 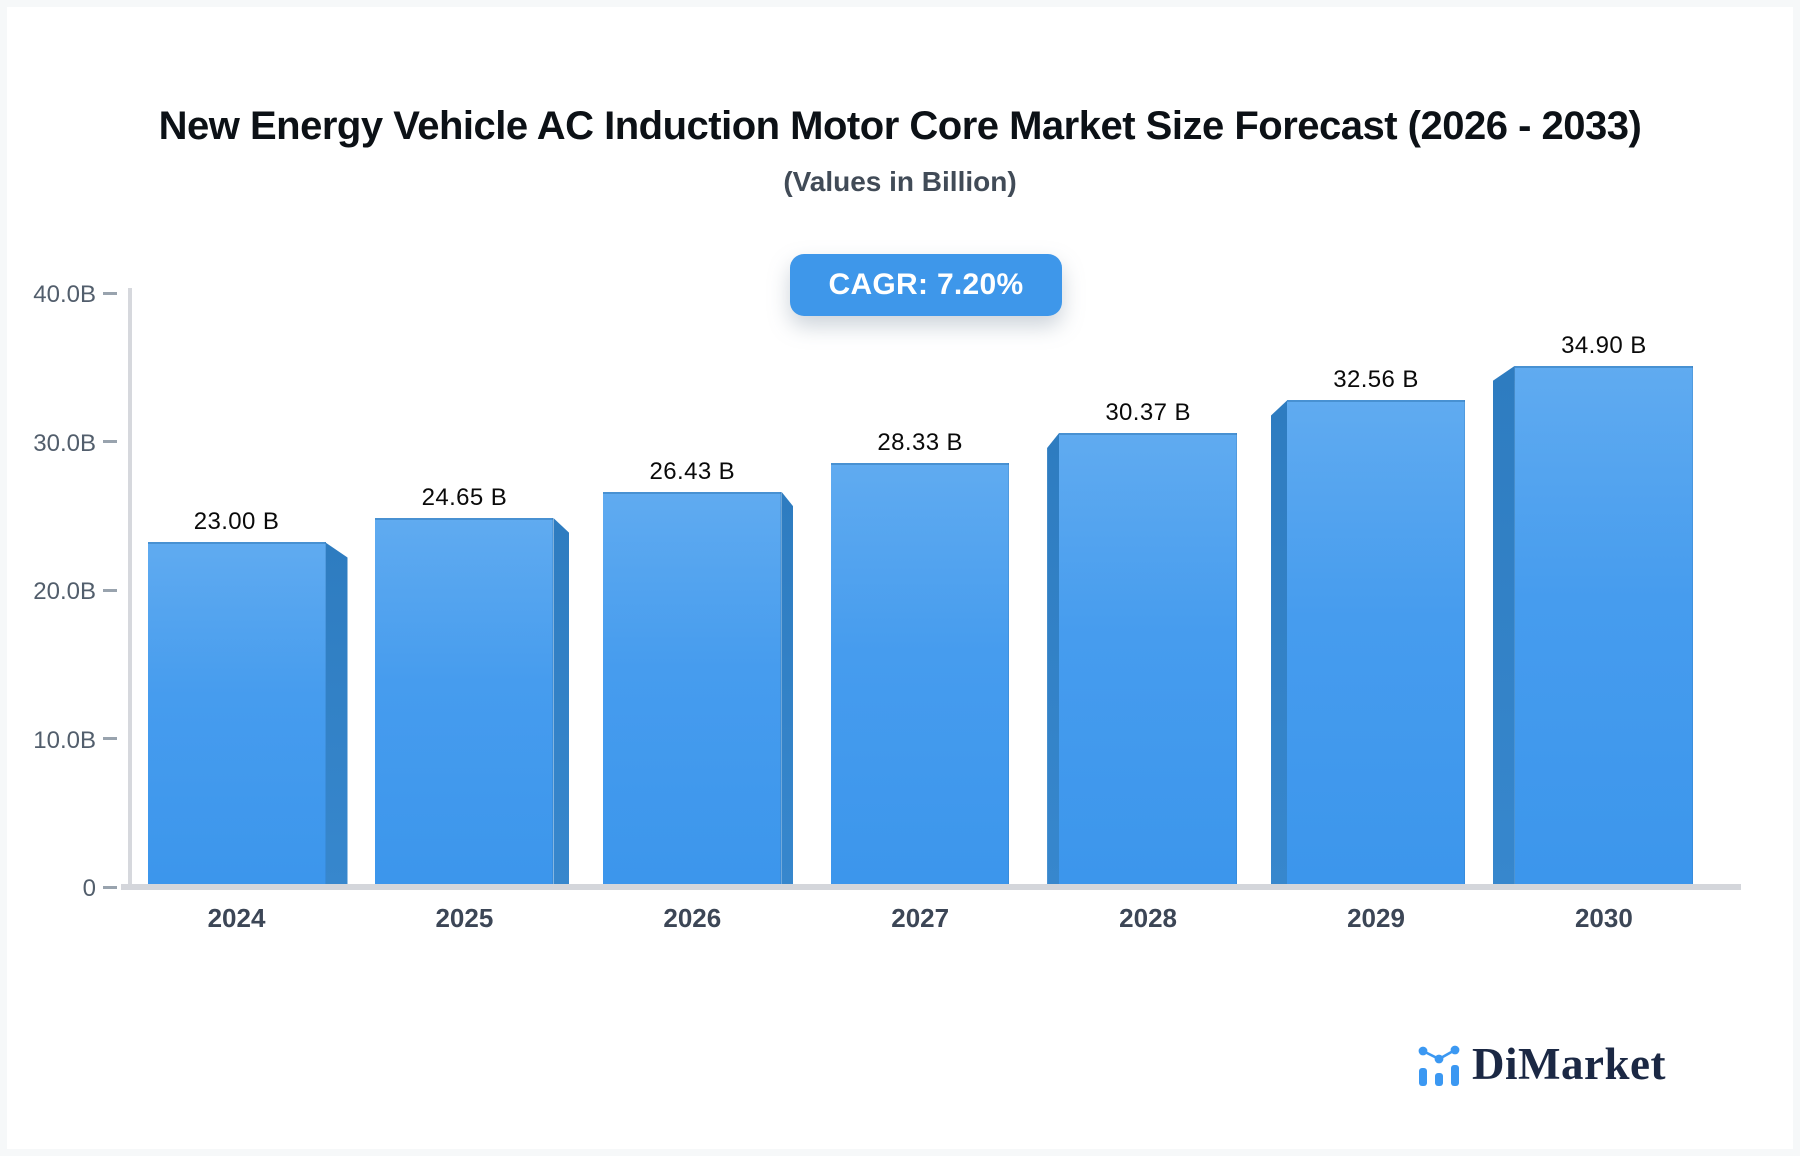 I want to click on brand-watermark: DiMarket, so click(x=1541, y=1064).